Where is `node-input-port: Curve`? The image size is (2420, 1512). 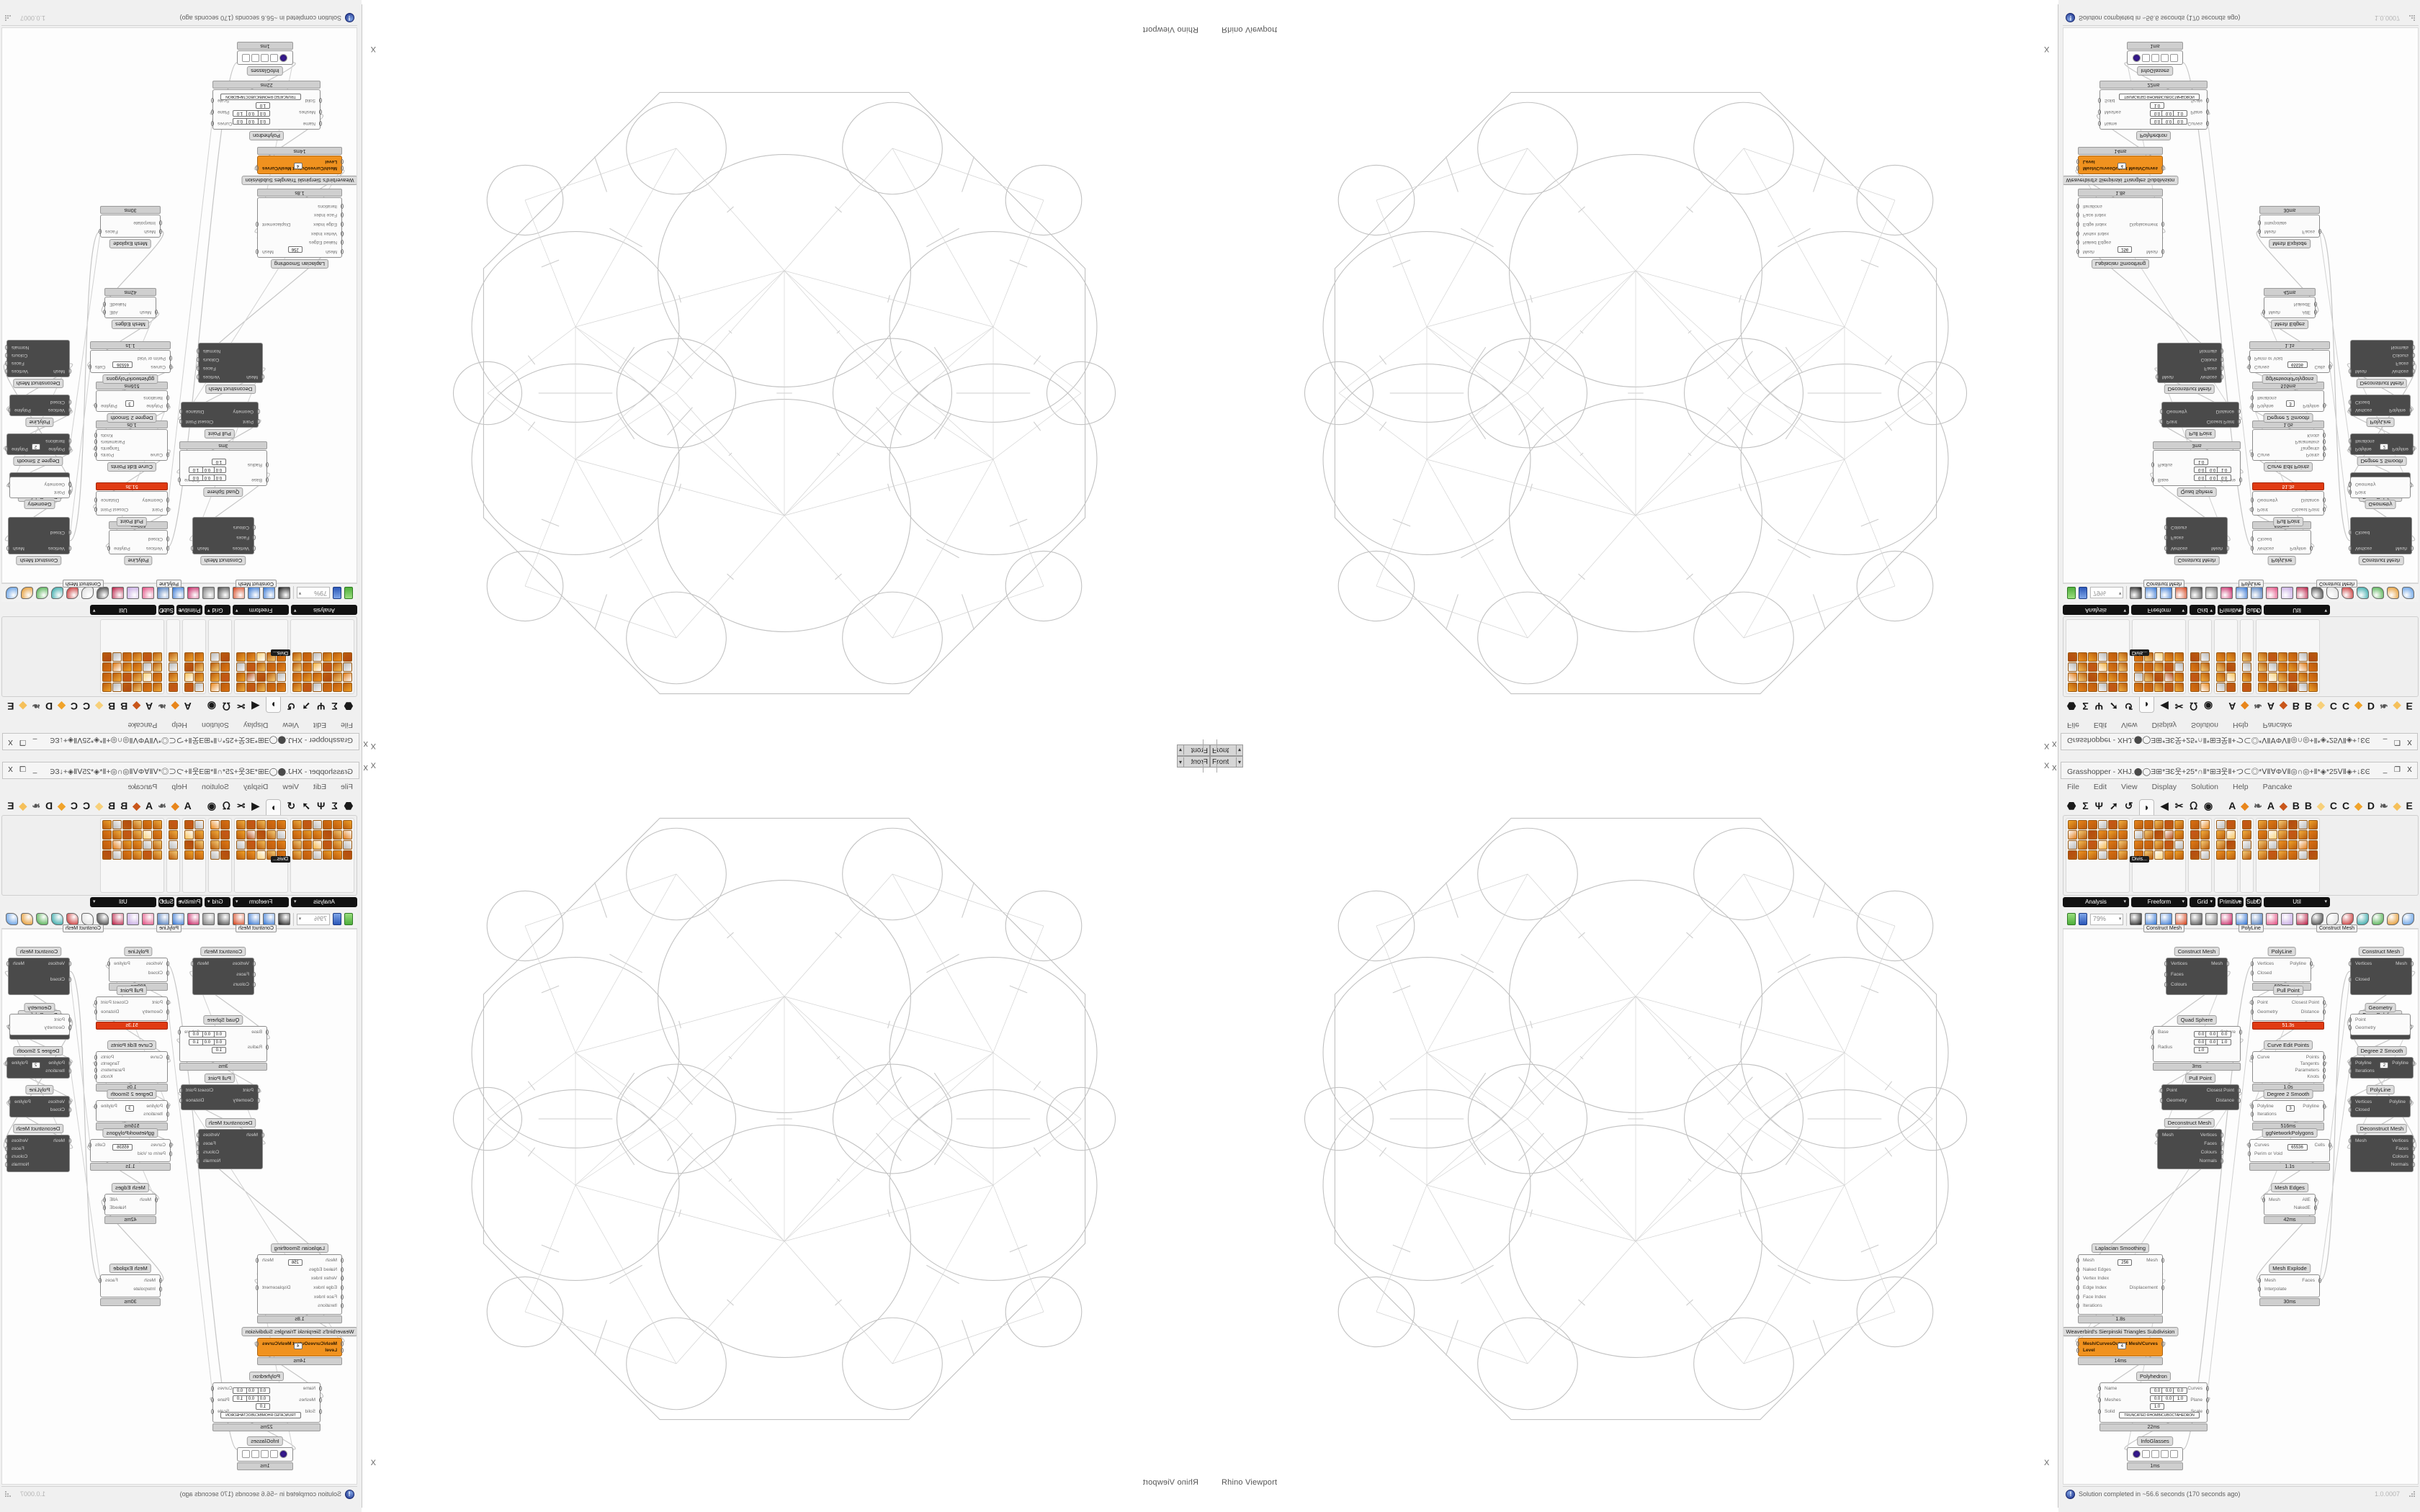
node-input-port: Curve is located at coordinates (156, 1057).